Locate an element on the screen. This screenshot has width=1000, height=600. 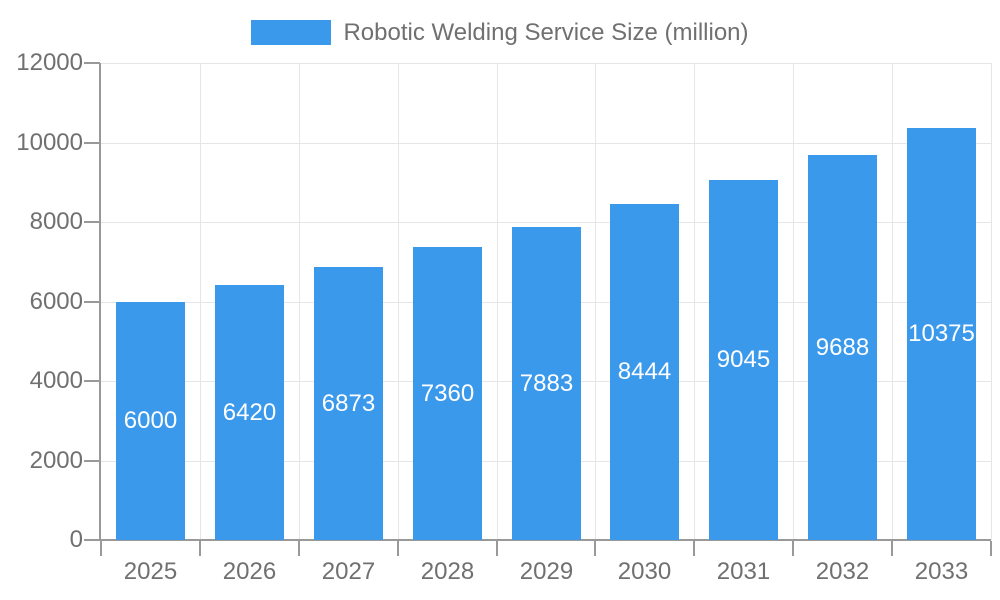
x-axis-line is located at coordinates (545, 540).